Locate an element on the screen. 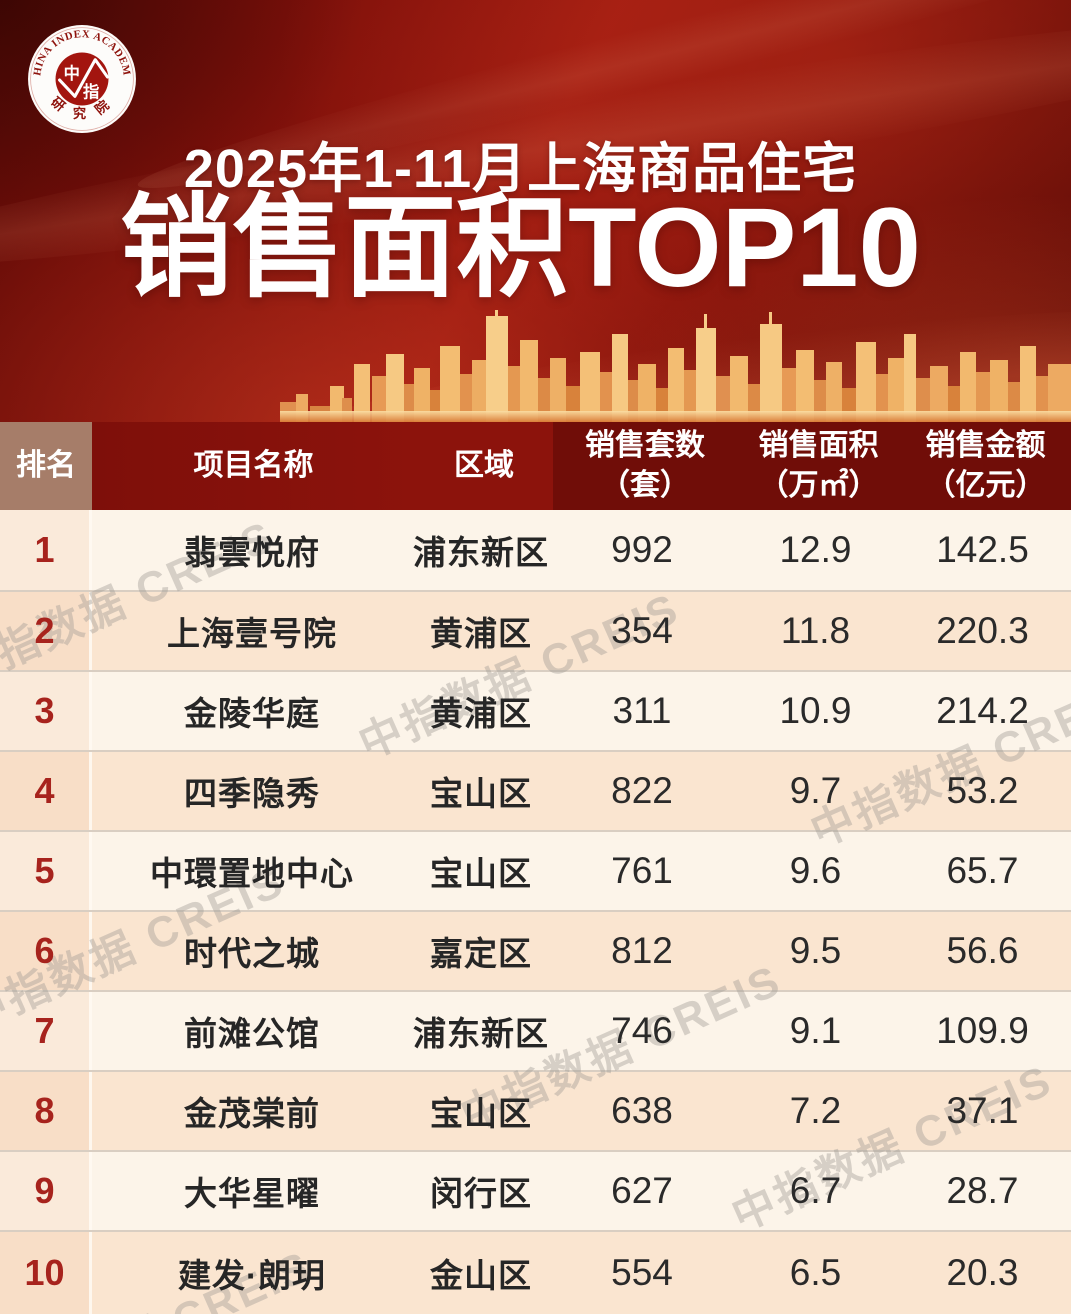 This screenshot has height=1314, width=1071. sales-area-cell: 11.8 is located at coordinates (815, 630).